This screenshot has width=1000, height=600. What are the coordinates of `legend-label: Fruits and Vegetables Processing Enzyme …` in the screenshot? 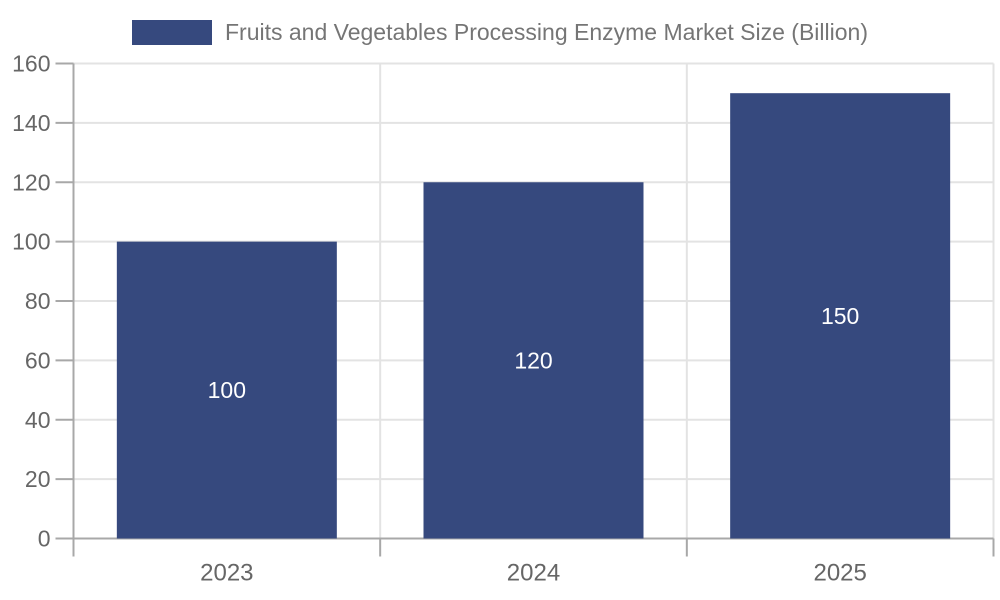 It's located at (546, 32).